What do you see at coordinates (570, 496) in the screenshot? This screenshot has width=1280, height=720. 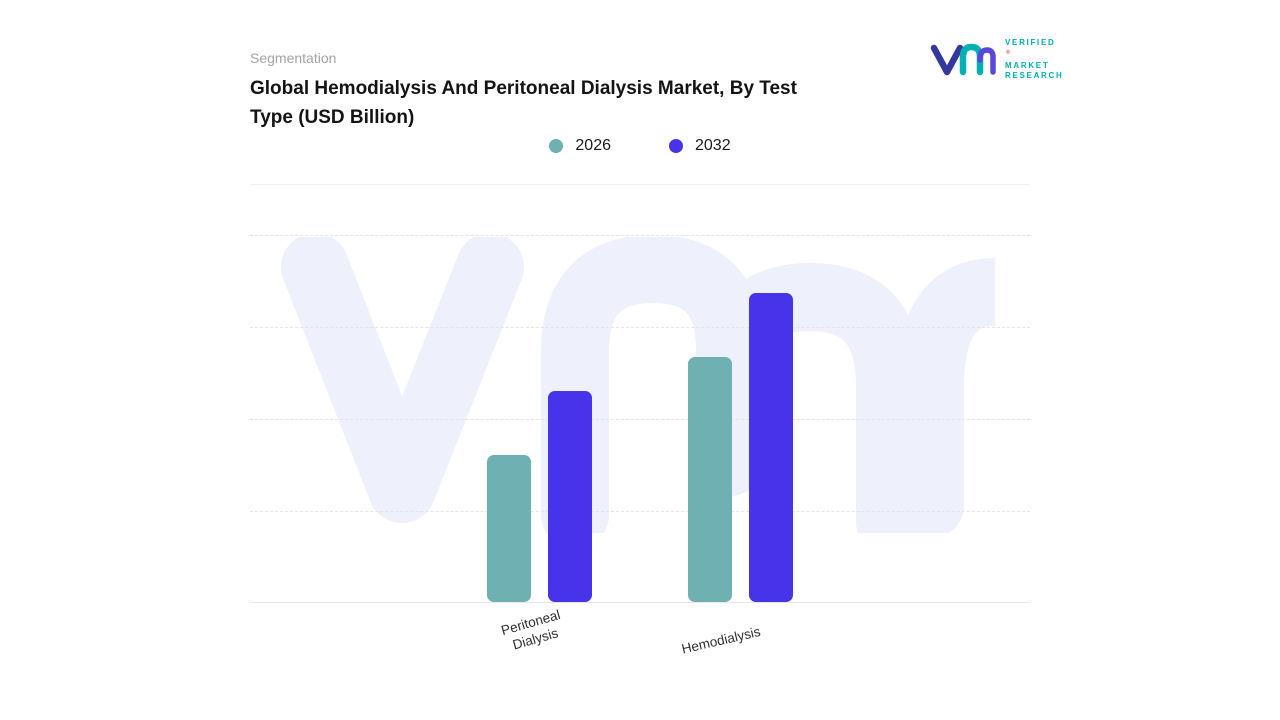 I see `bar-2032-peritoneal-dialysis` at bounding box center [570, 496].